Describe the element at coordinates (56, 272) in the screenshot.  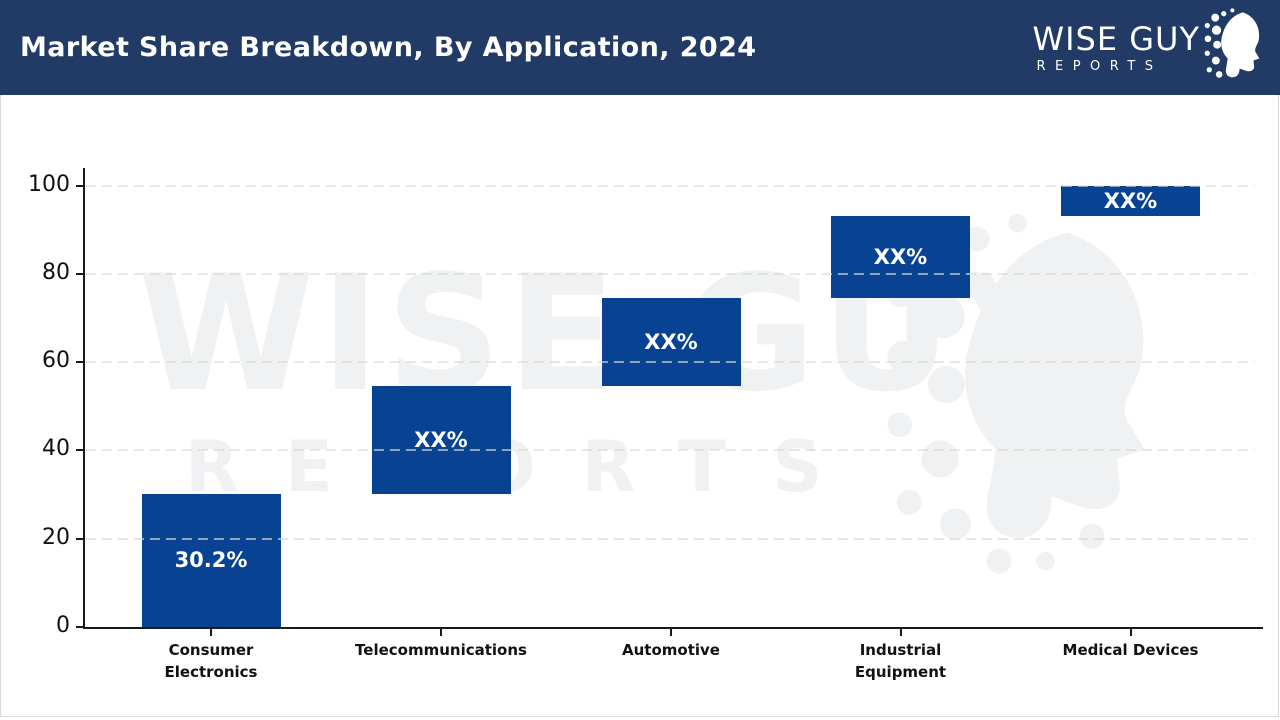
I see `y-tick-label: 80` at that location.